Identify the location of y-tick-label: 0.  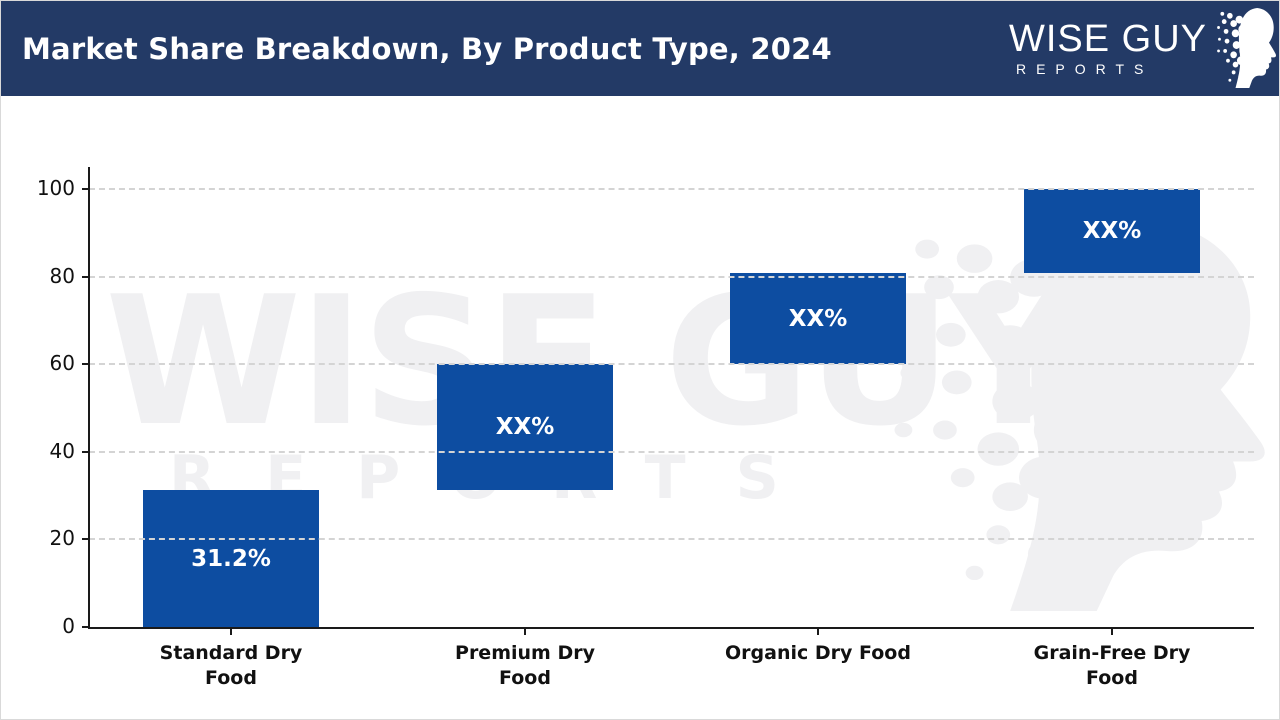
(68, 626).